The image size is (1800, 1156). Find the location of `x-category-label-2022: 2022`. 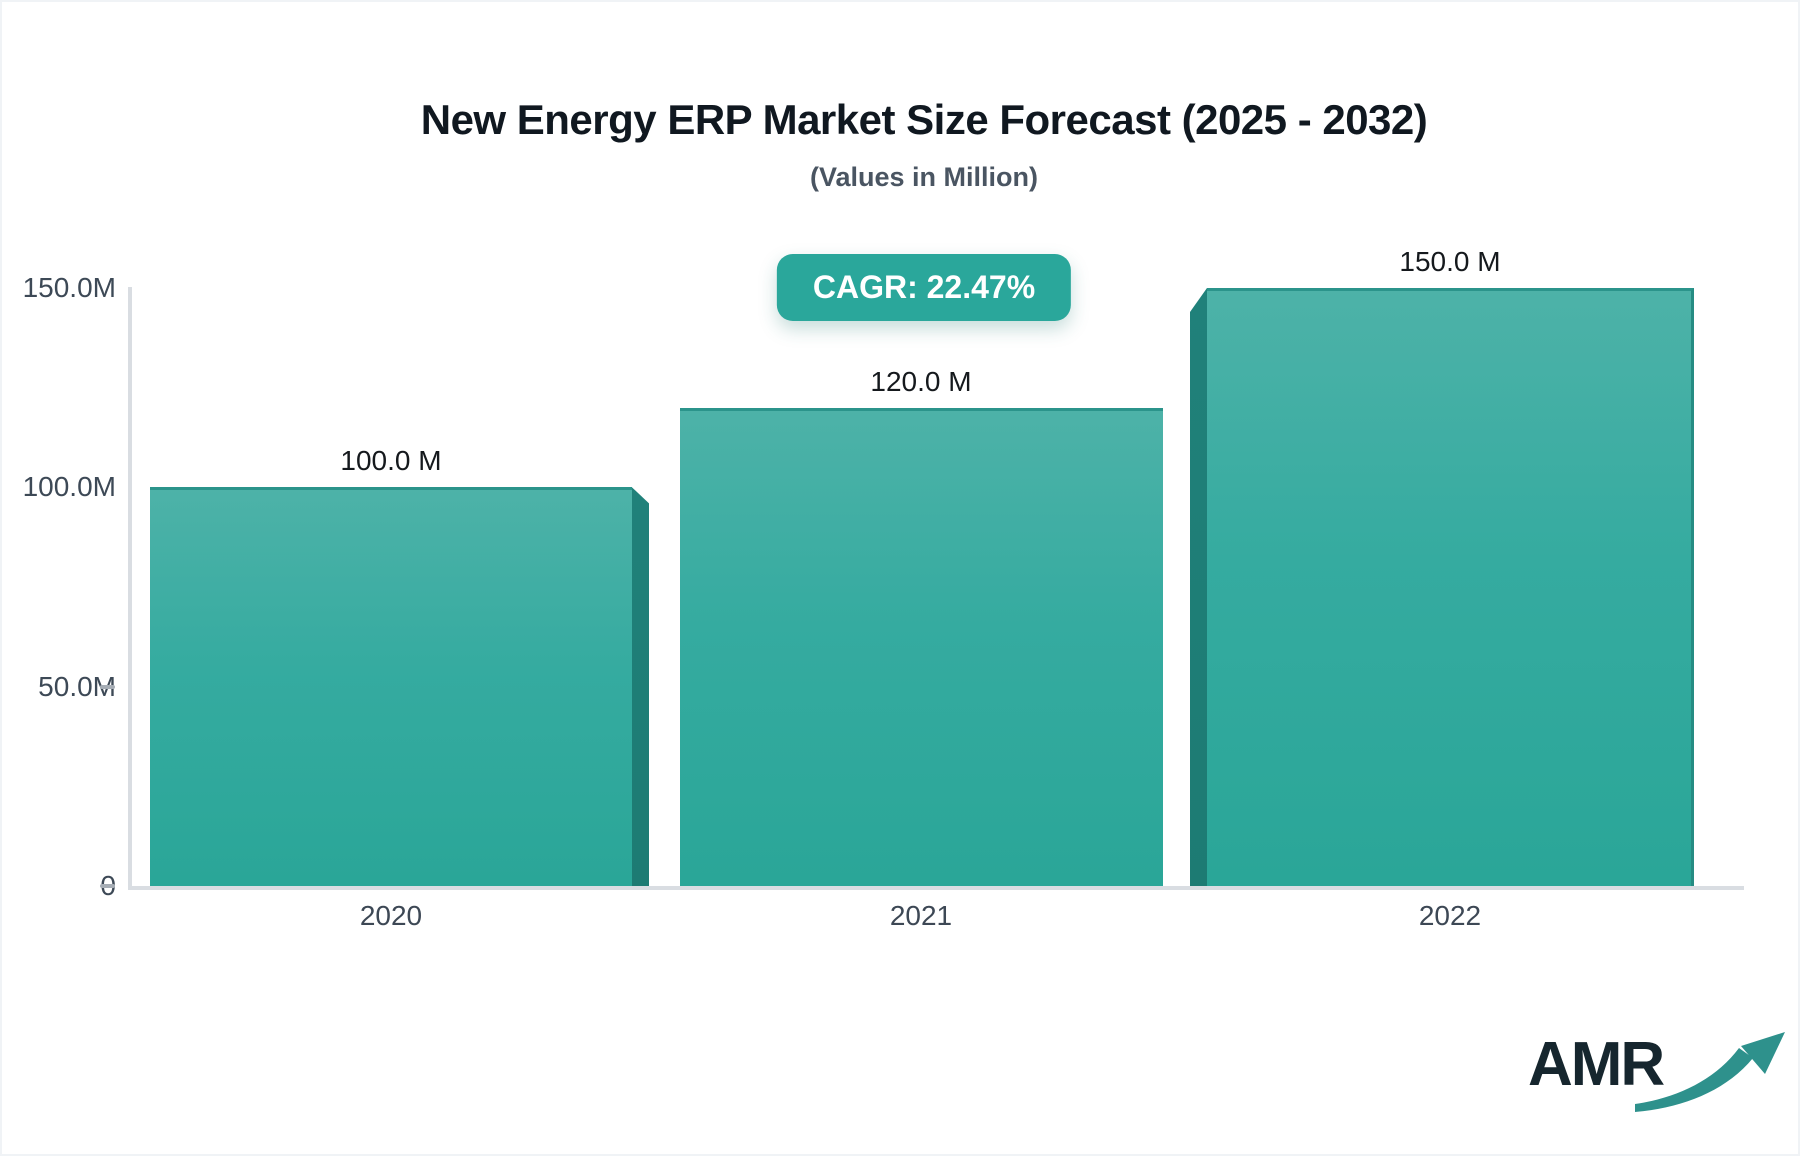

x-category-label-2022: 2022 is located at coordinates (1450, 915).